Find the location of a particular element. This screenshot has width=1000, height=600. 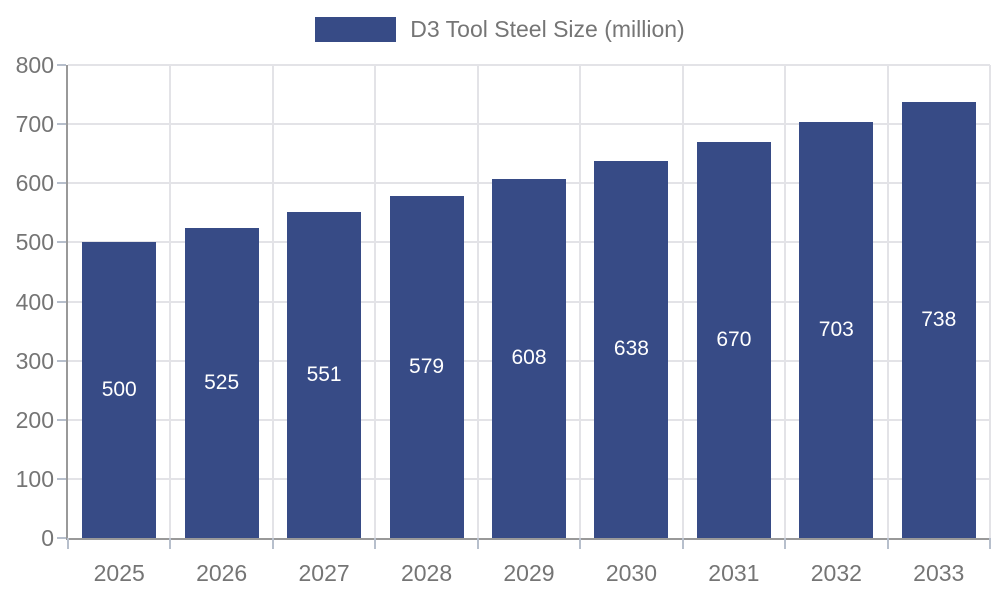

legend-label: D3 Tool Steel Size (million) is located at coordinates (547, 29).